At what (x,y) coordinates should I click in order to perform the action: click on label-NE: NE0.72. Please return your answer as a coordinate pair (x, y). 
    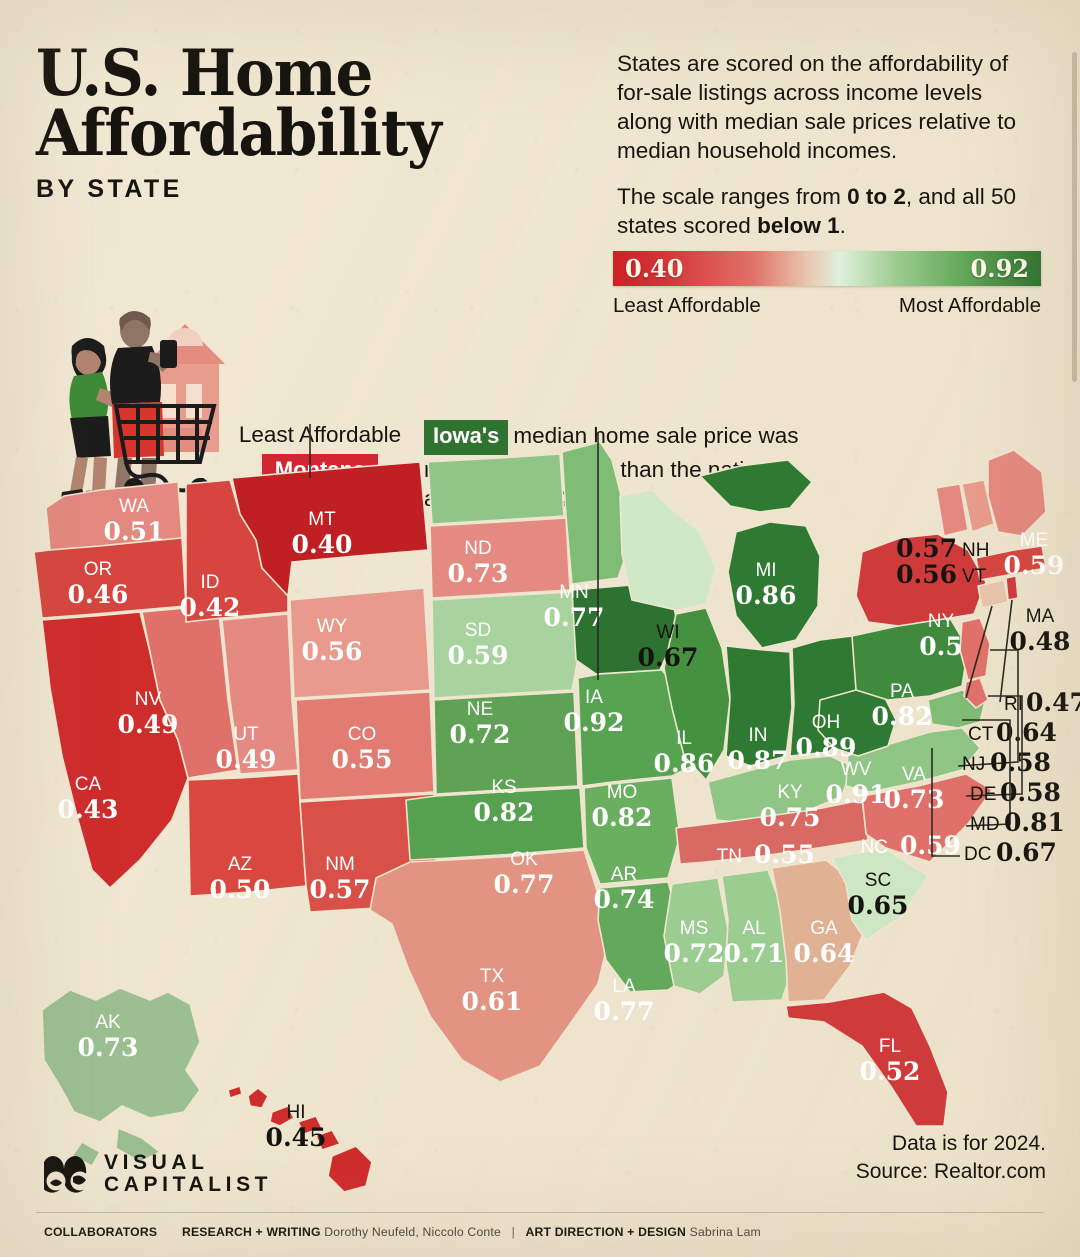
    Looking at the image, I should click on (480, 724).